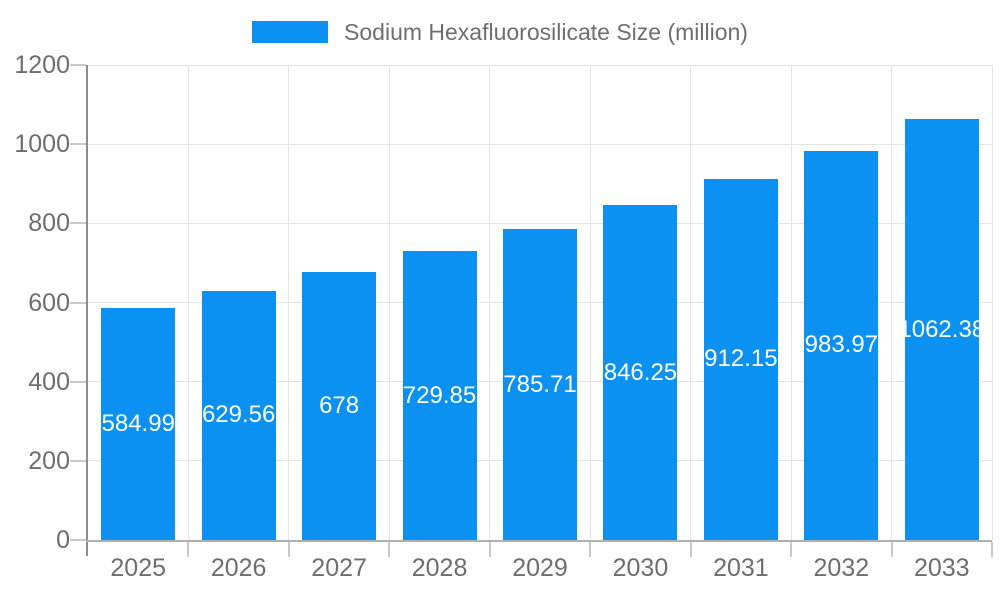 This screenshot has width=1000, height=600. What do you see at coordinates (339, 568) in the screenshot?
I see `x-axis-label: 2027` at bounding box center [339, 568].